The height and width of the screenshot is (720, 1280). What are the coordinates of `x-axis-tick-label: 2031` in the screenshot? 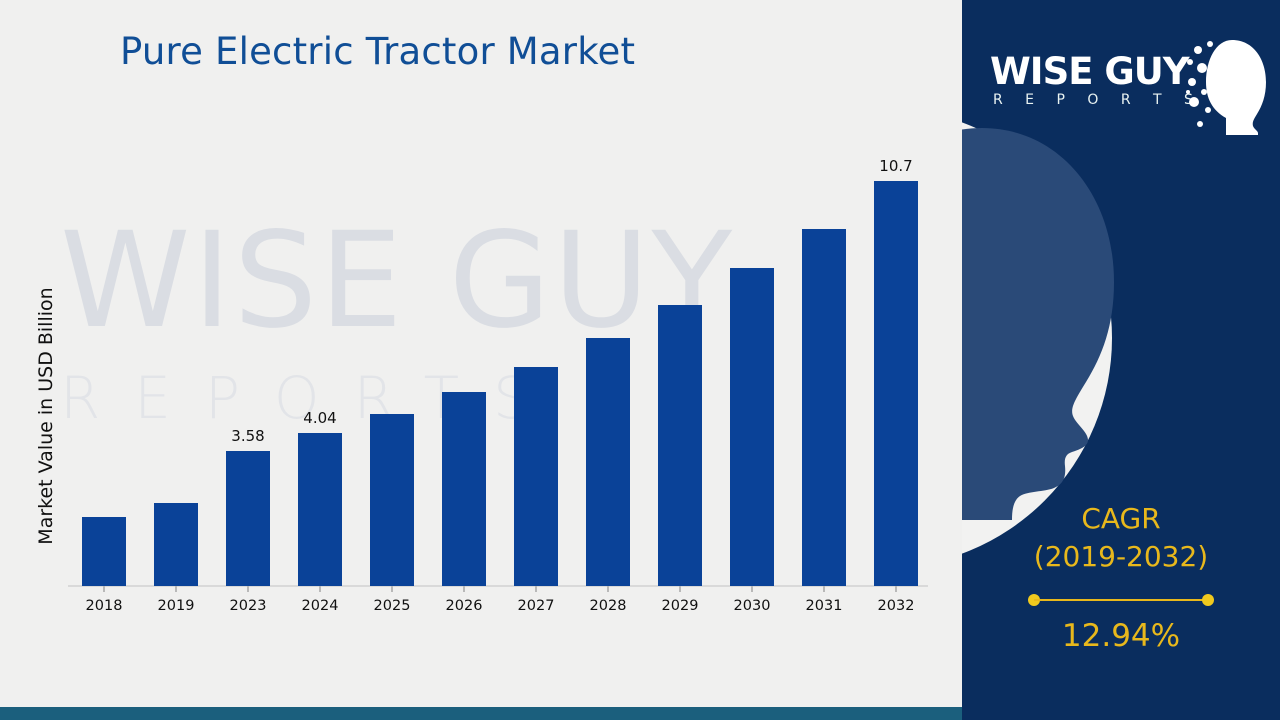 It's located at (824, 606).